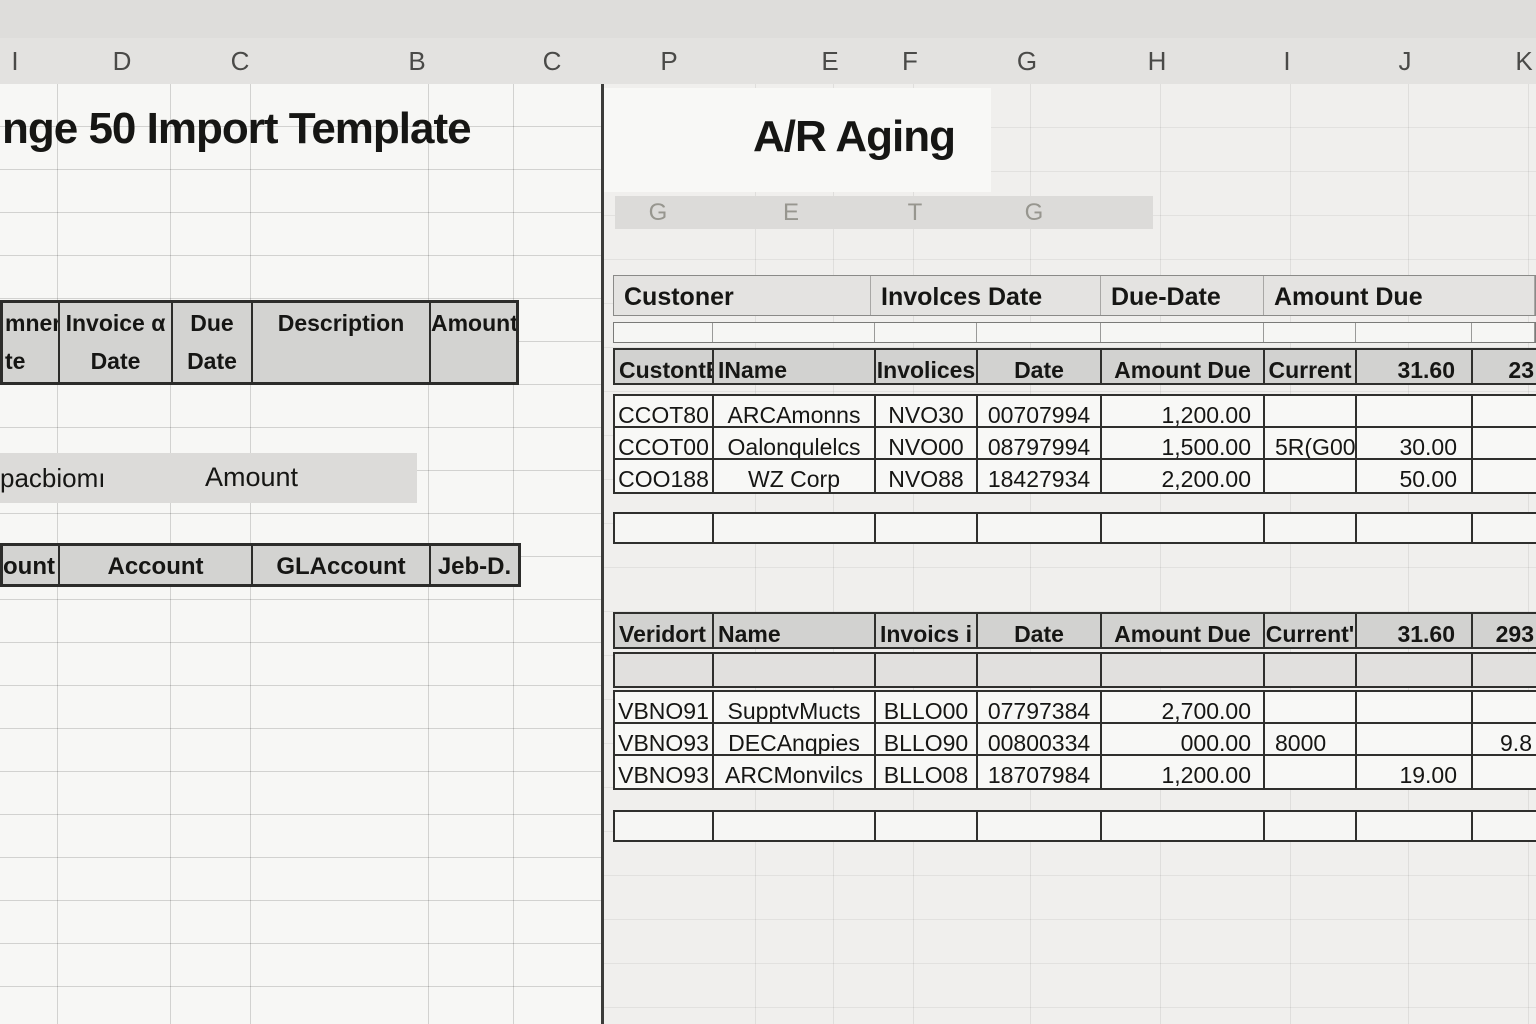 The height and width of the screenshot is (1024, 1536). What do you see at coordinates (1311, 444) in the screenshot?
I see `cell: 5R(G00` at bounding box center [1311, 444].